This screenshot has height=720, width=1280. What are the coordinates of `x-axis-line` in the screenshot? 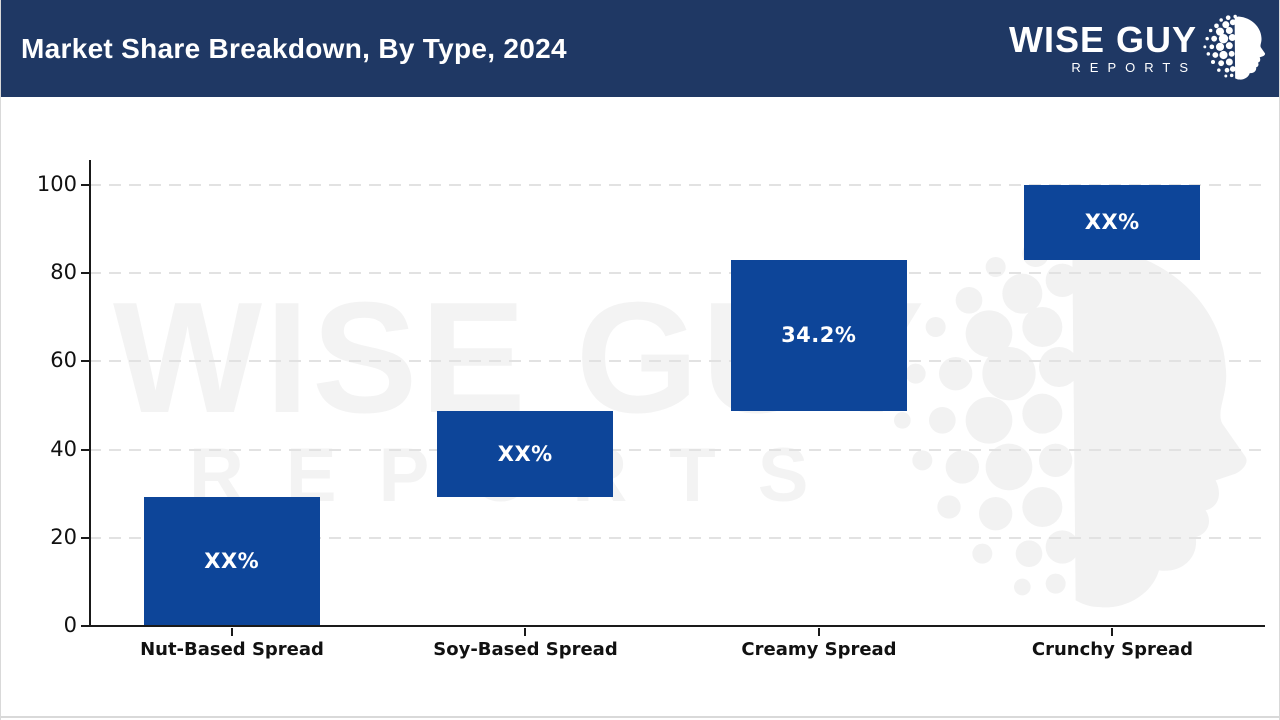 It's located at (676, 626).